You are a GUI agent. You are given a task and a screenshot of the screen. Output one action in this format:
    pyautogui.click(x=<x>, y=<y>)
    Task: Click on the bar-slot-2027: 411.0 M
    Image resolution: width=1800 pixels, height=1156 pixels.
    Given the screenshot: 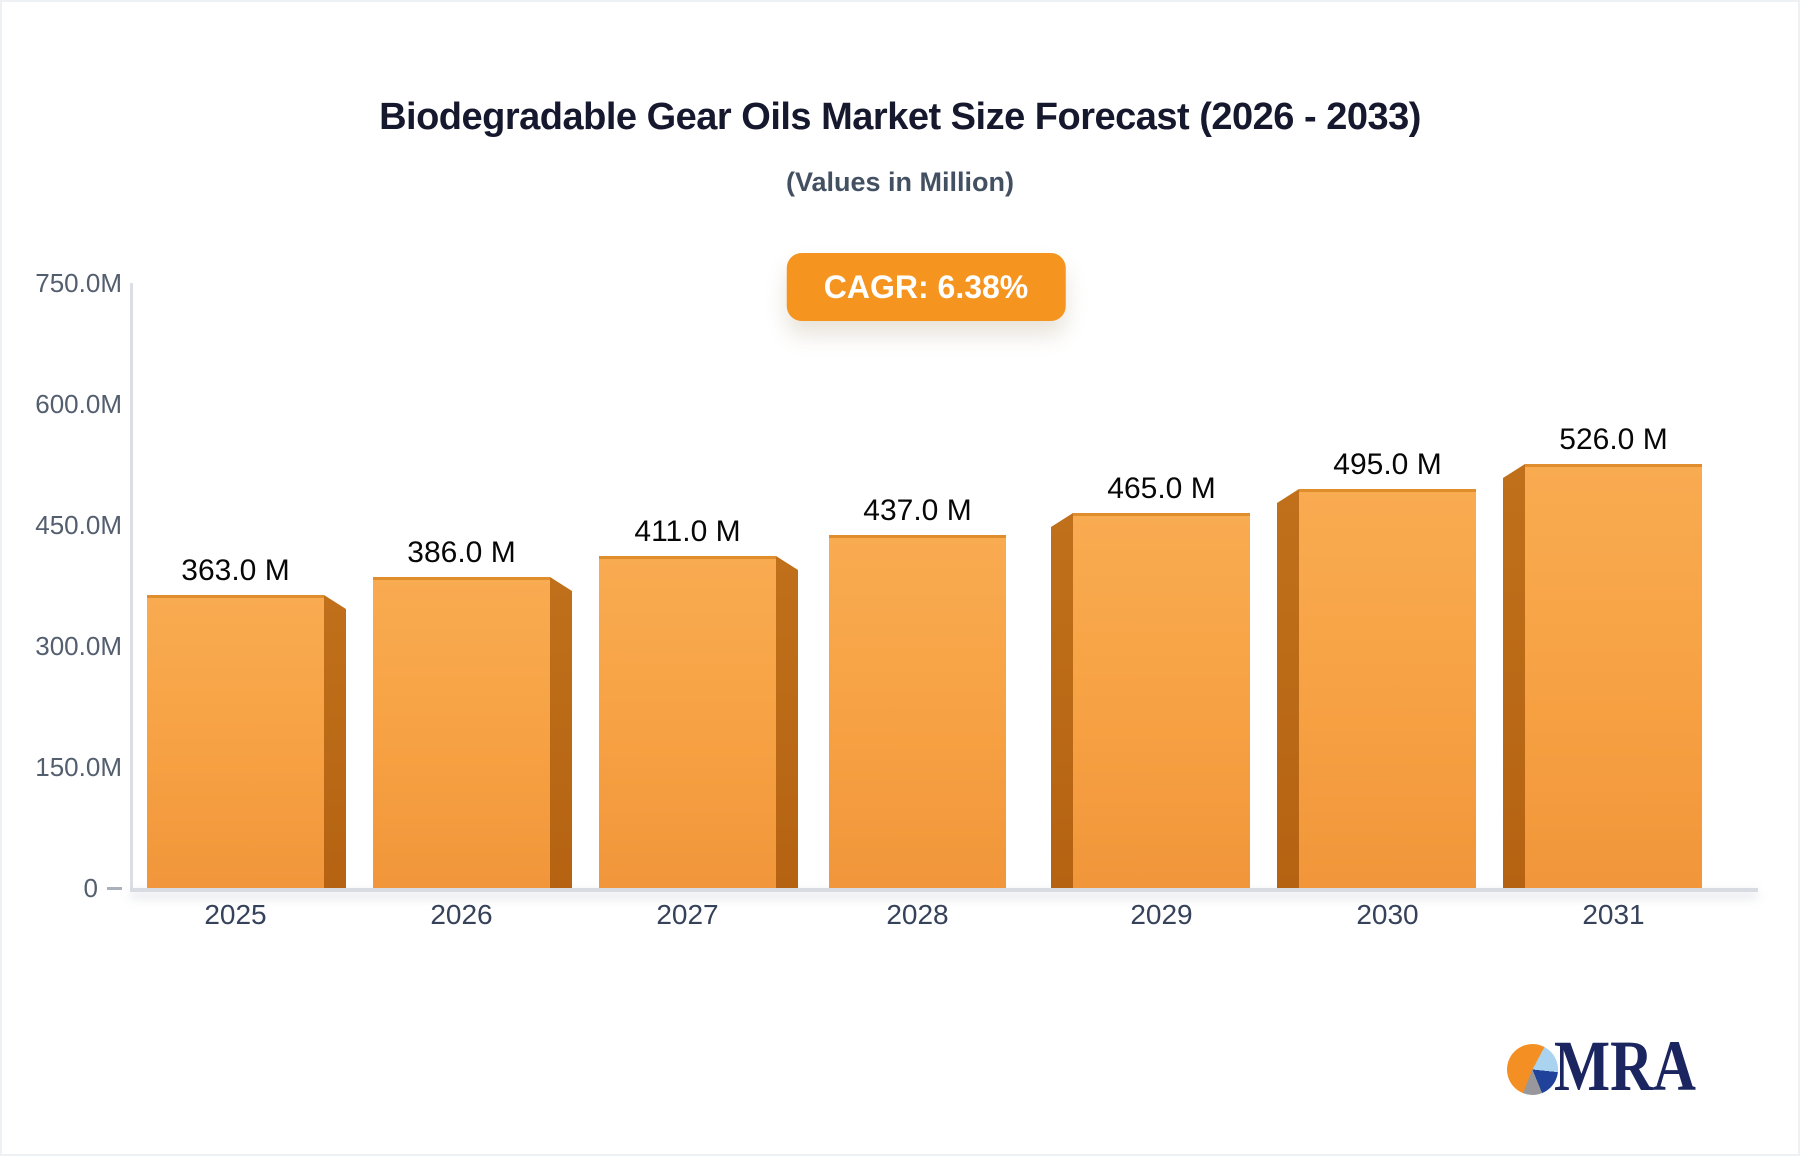 What is the action you would take?
    pyautogui.click(x=704, y=585)
    